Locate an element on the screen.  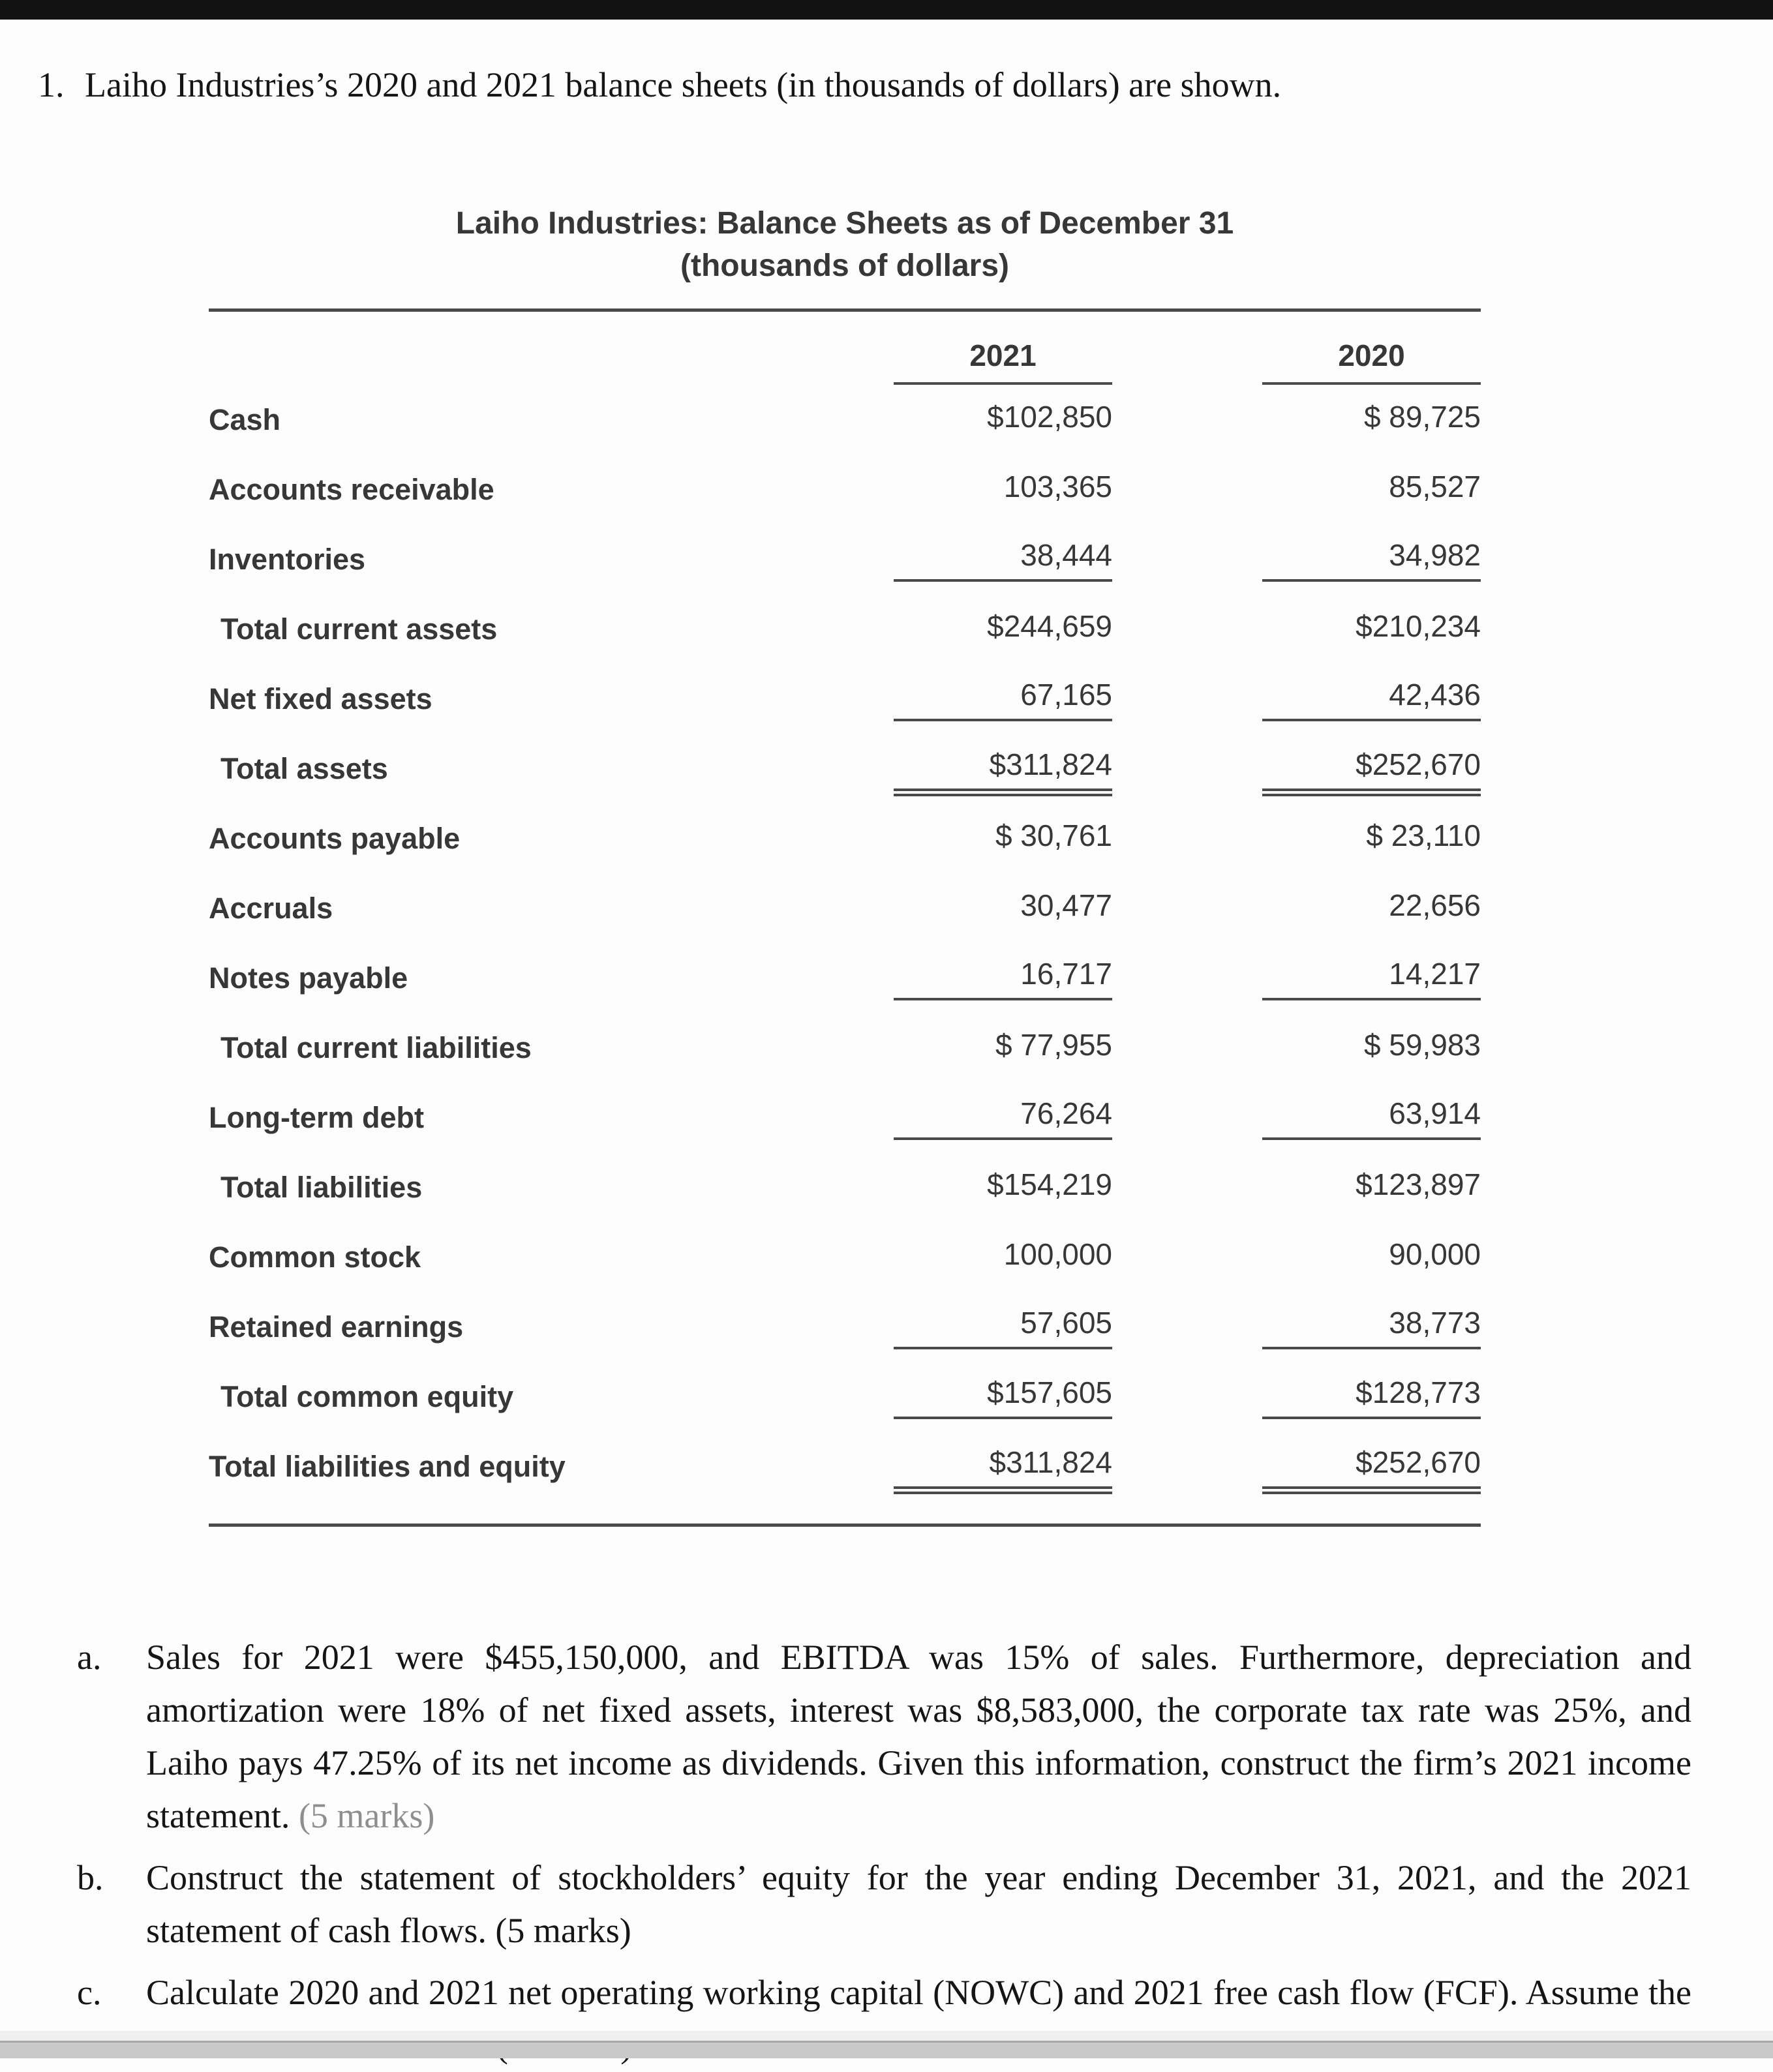
row-value-2021: 100,000 is located at coordinates (1057, 1254).